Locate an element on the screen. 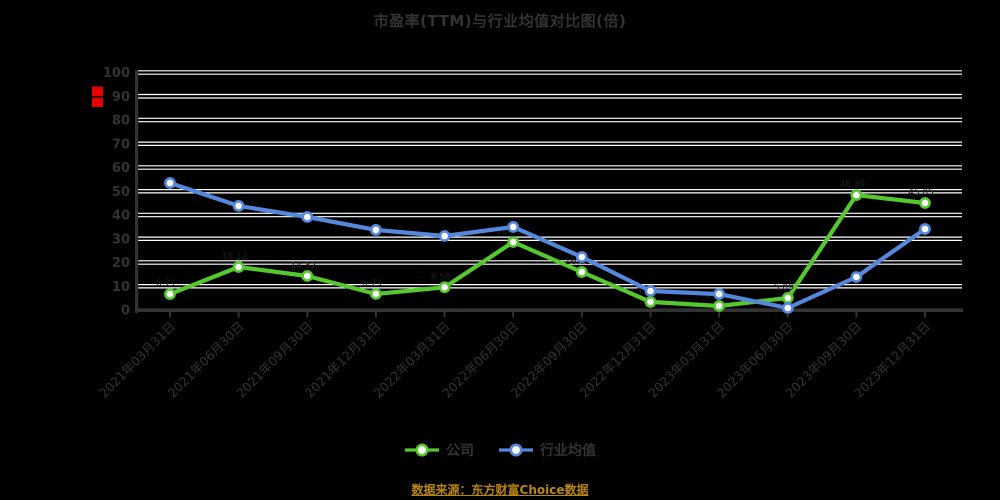 This screenshot has width=1000, height=500. svg-text: 60 is located at coordinates (121, 168).